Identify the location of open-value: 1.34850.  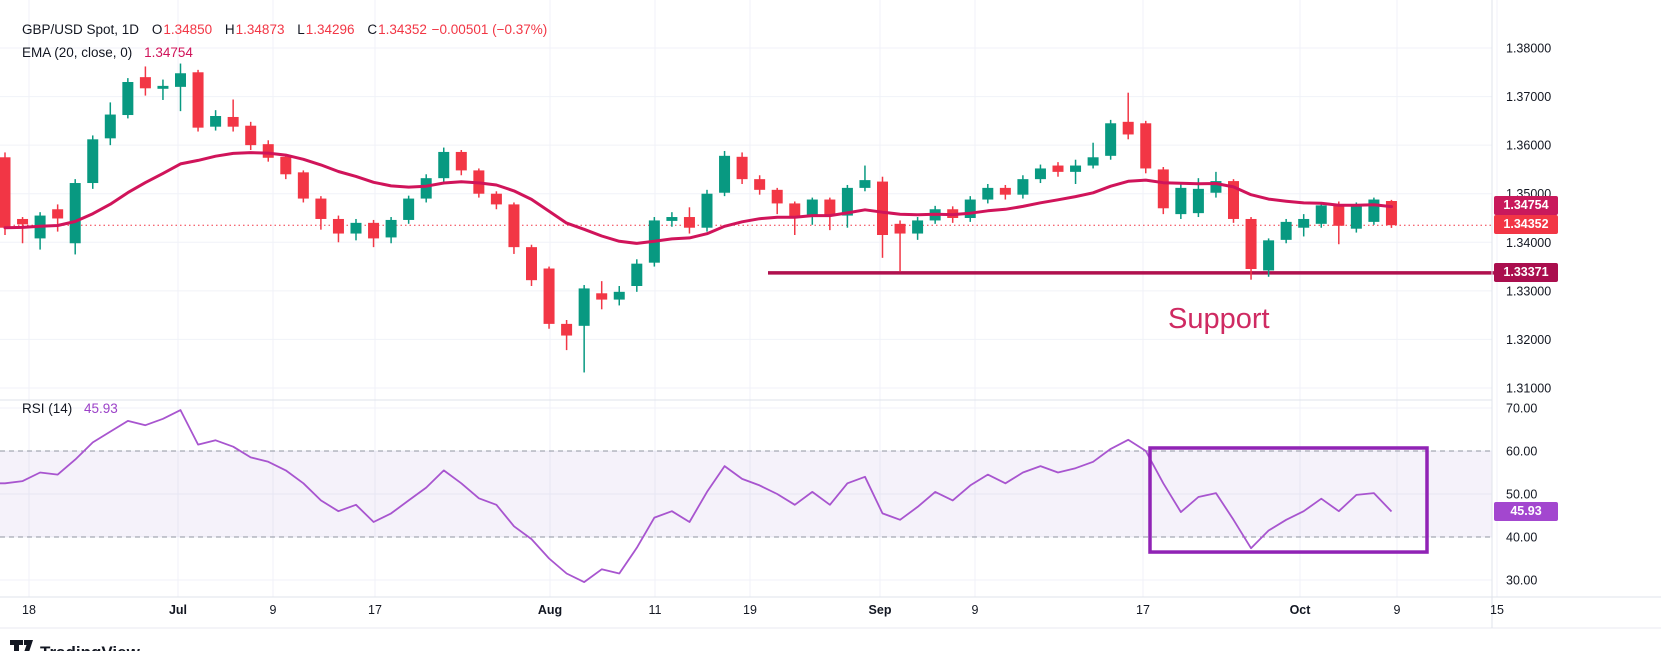
(188, 29).